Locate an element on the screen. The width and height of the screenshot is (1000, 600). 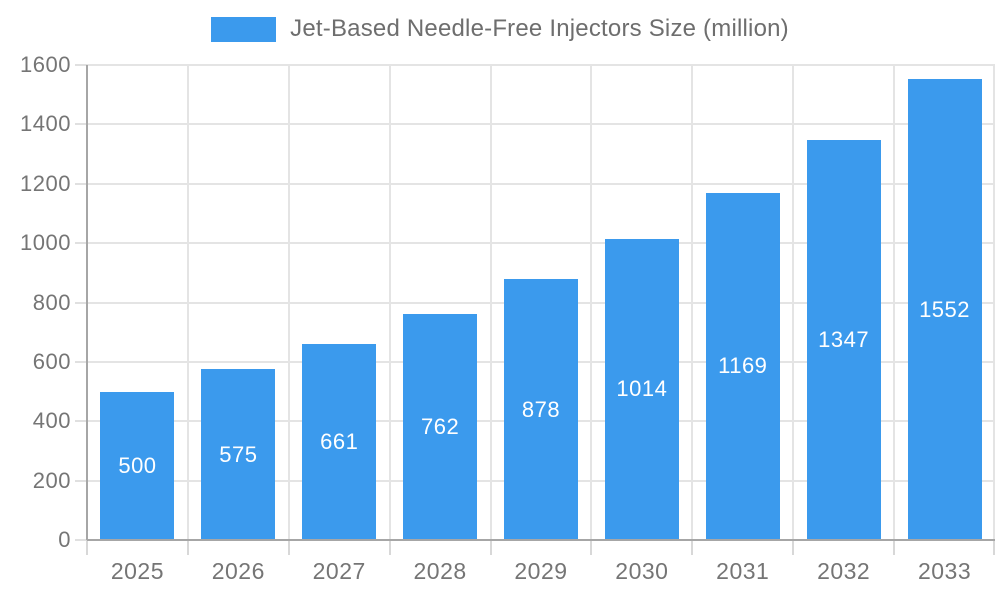
bar-2029: 878 is located at coordinates (541, 409).